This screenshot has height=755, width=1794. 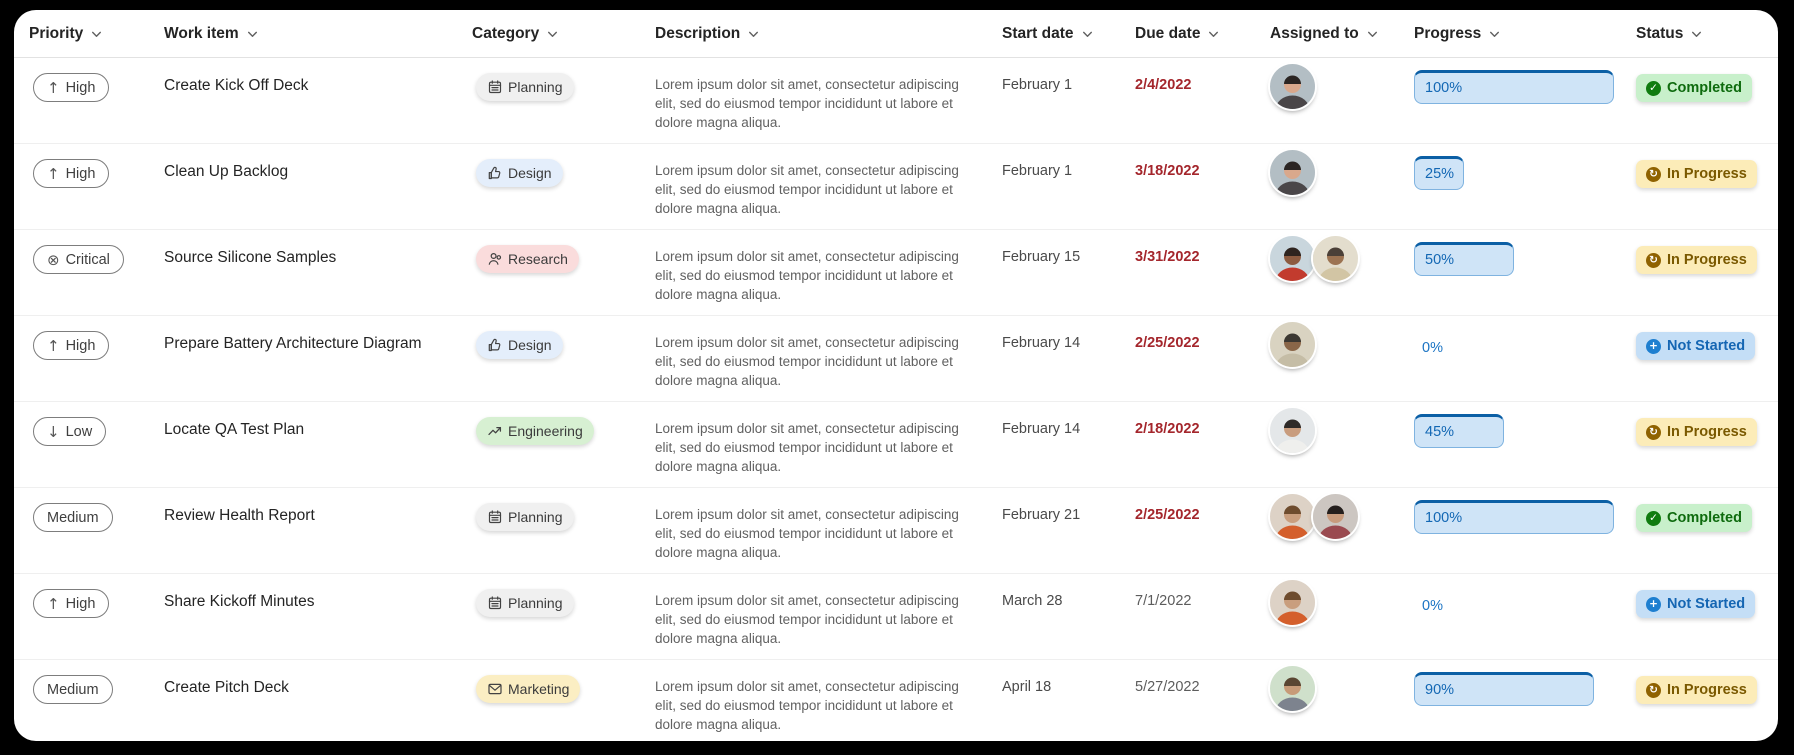 I want to click on start-date: February 14, so click(x=1041, y=343).